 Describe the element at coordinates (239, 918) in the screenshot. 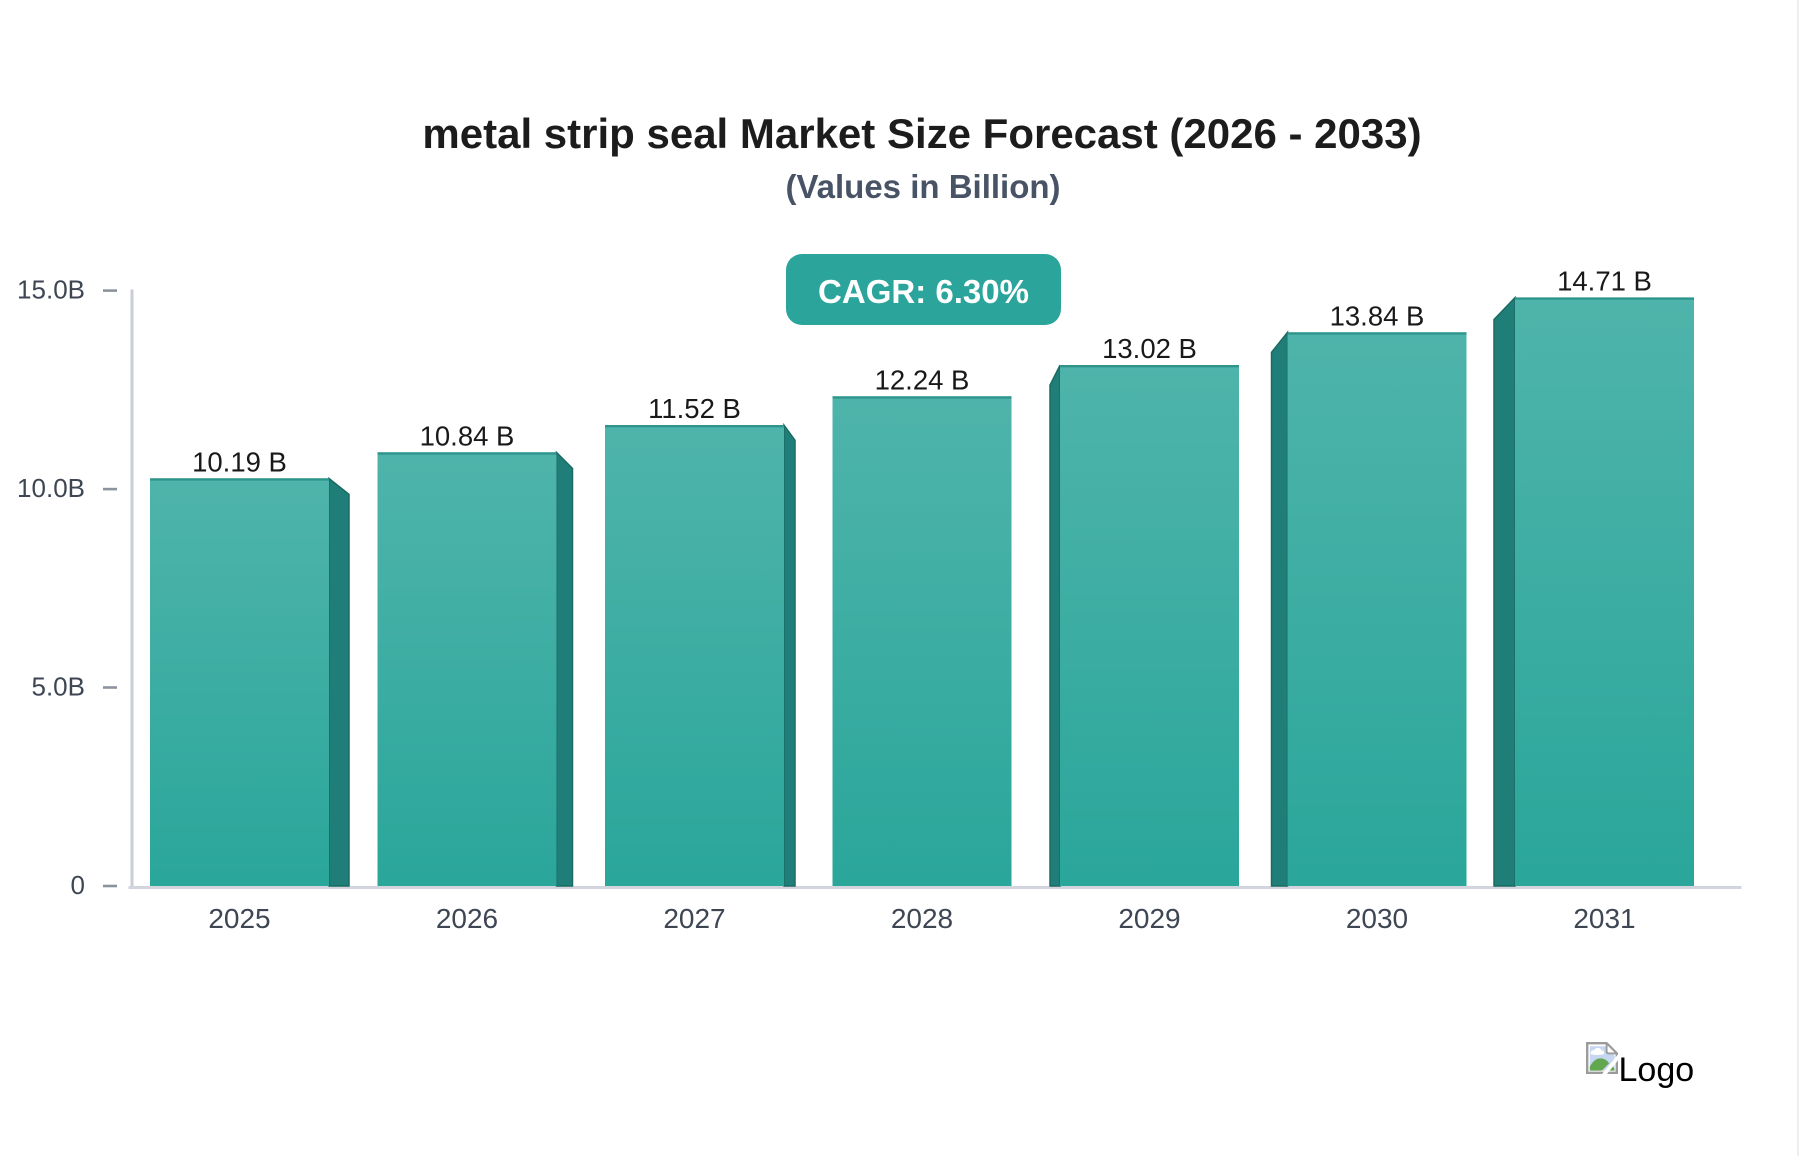

I see `svg-text: 2025` at that location.